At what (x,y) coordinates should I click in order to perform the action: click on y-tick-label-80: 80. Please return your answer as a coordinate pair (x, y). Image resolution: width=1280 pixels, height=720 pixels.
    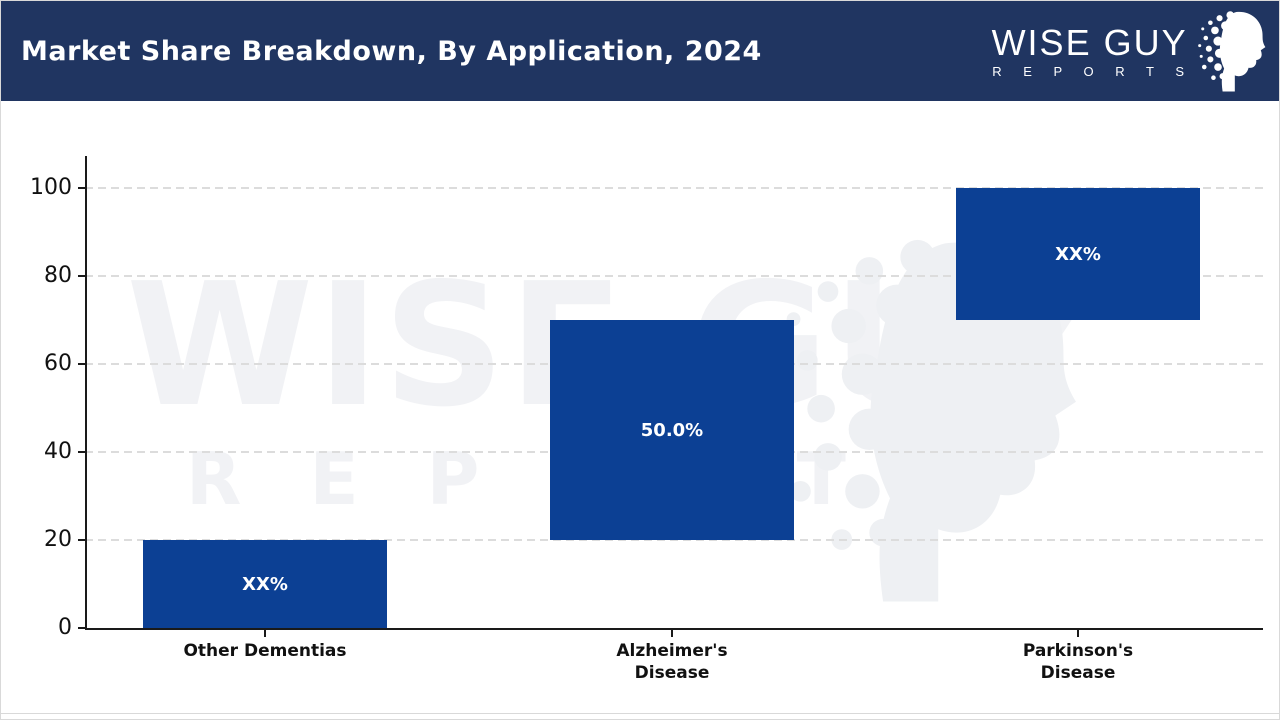
    Looking at the image, I should click on (58, 275).